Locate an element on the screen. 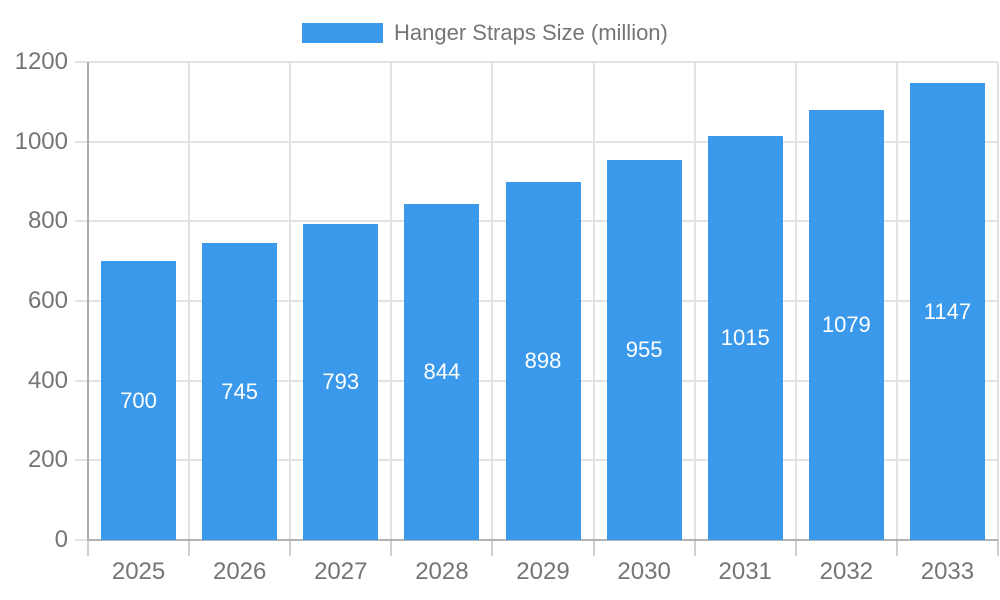 This screenshot has height=600, width=1000. bar-value-label: 1079 is located at coordinates (846, 325).